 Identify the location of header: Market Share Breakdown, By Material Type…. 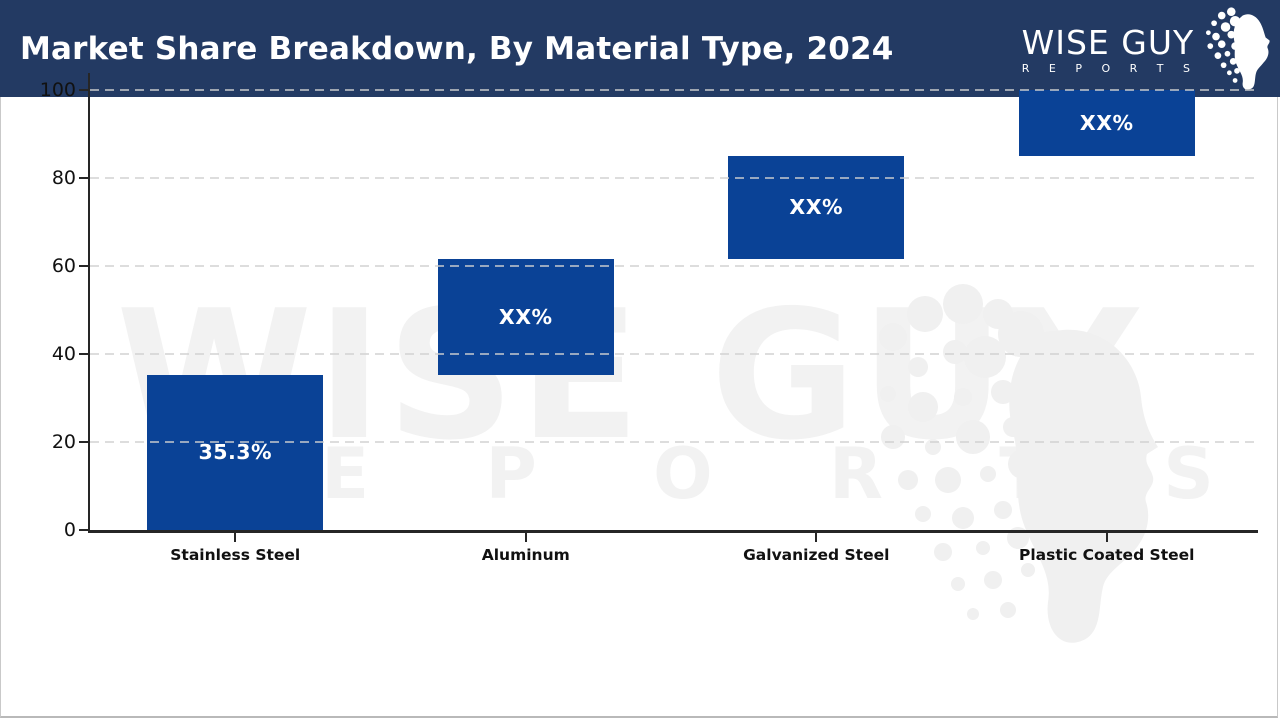
(640, 48).